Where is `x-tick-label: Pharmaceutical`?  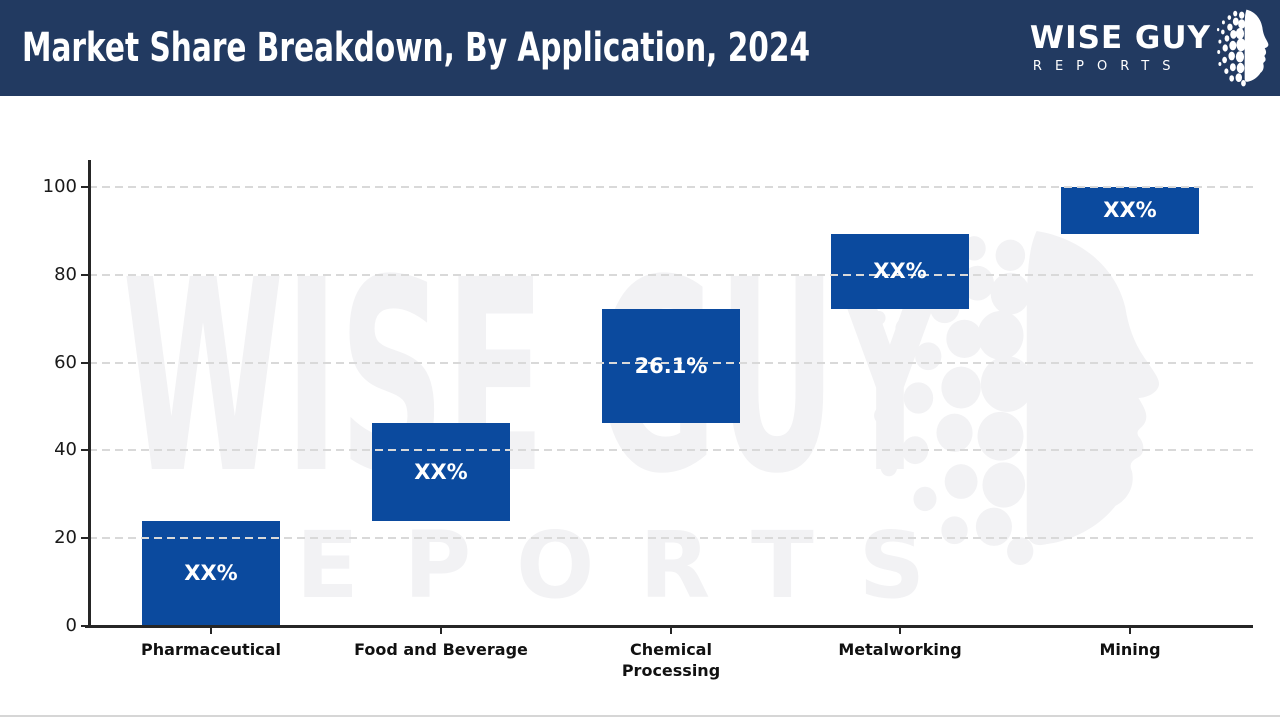 x-tick-label: Pharmaceutical is located at coordinates (211, 649).